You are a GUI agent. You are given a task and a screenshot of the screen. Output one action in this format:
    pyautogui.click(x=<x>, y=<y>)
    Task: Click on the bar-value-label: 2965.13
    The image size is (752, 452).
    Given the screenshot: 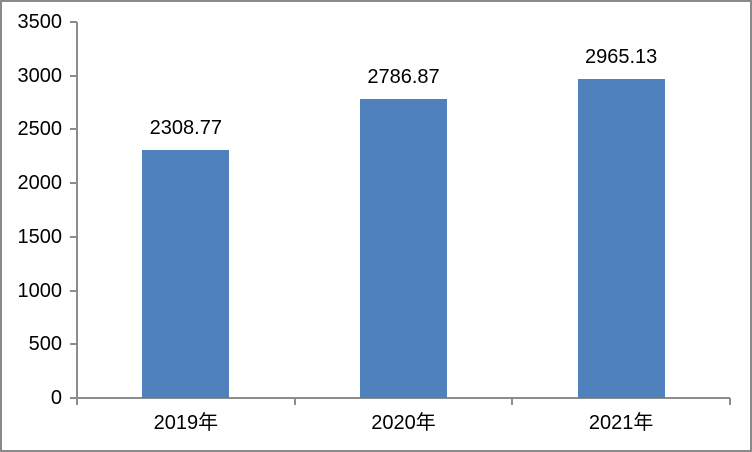 What is the action you would take?
    pyautogui.click(x=621, y=57)
    